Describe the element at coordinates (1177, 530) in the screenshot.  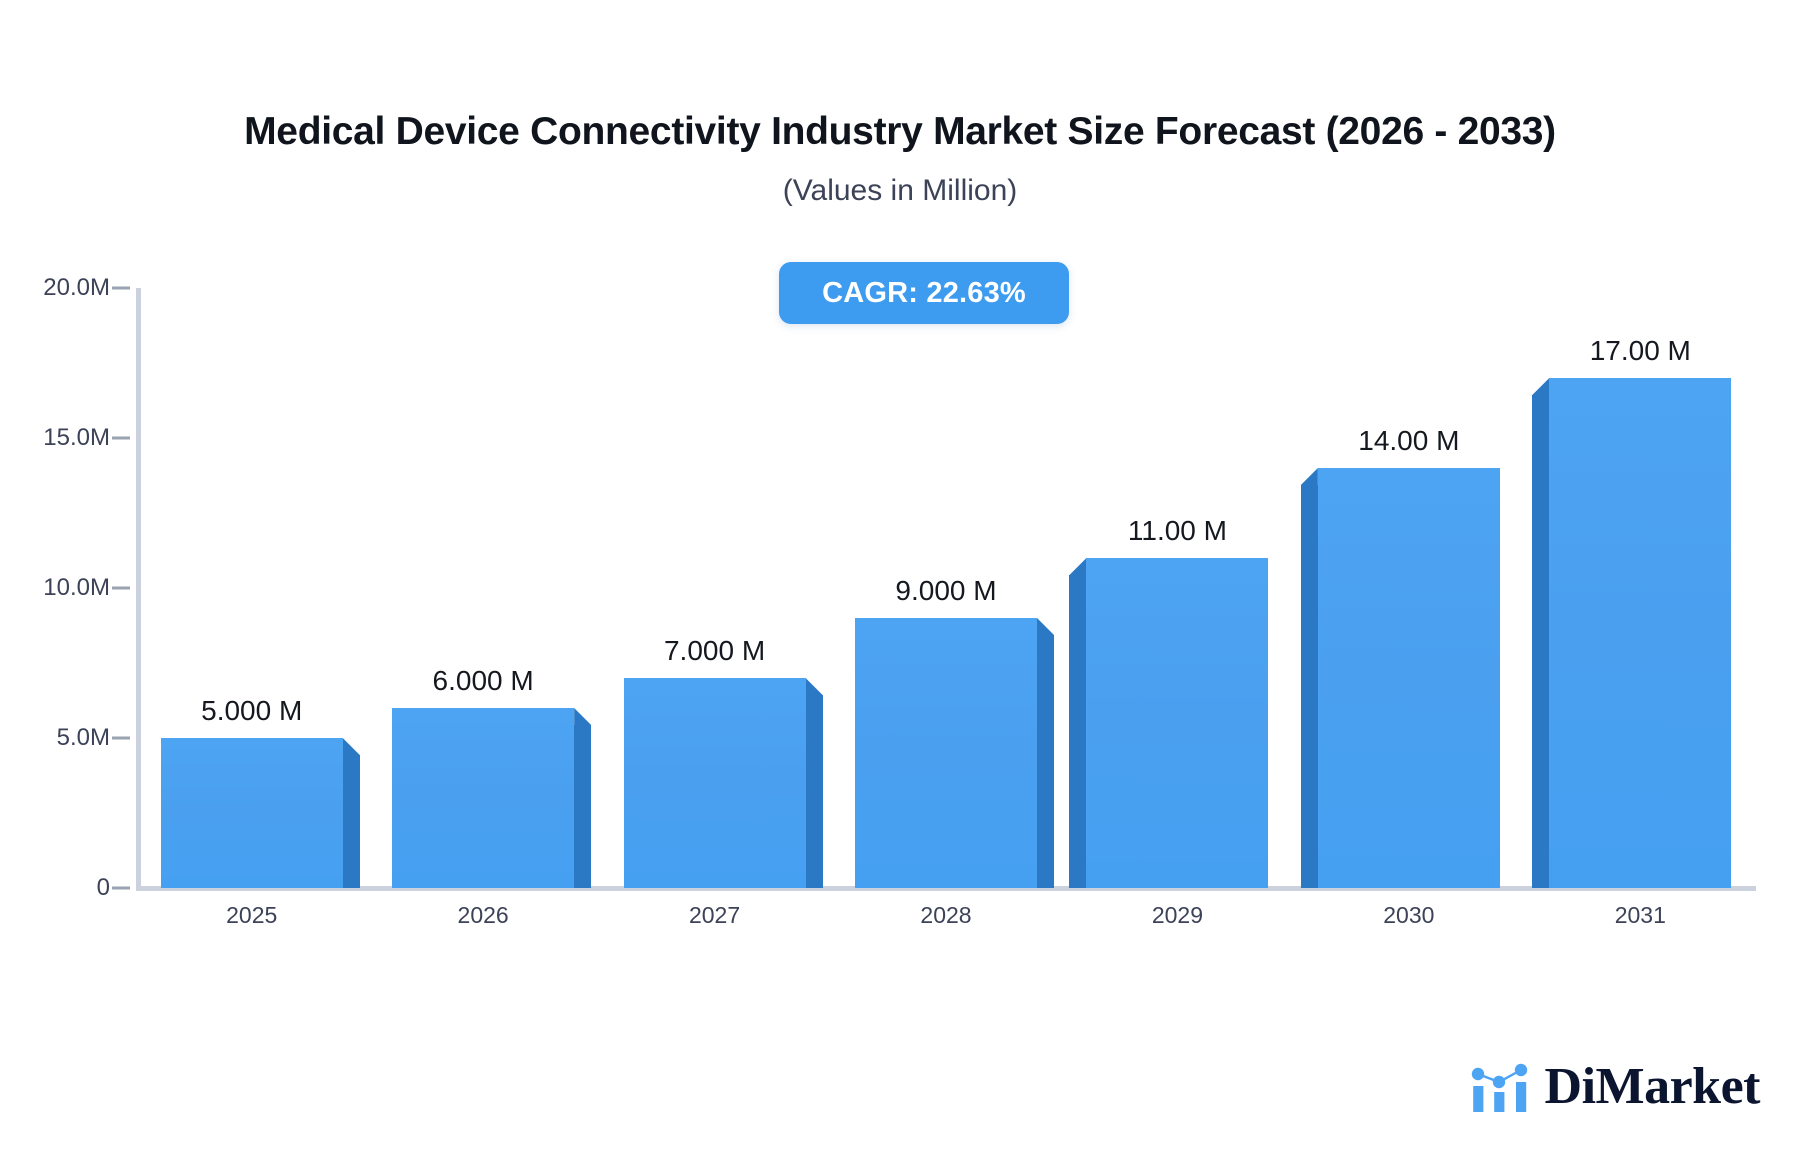
I see `bar-value-label: 11.00 M` at that location.